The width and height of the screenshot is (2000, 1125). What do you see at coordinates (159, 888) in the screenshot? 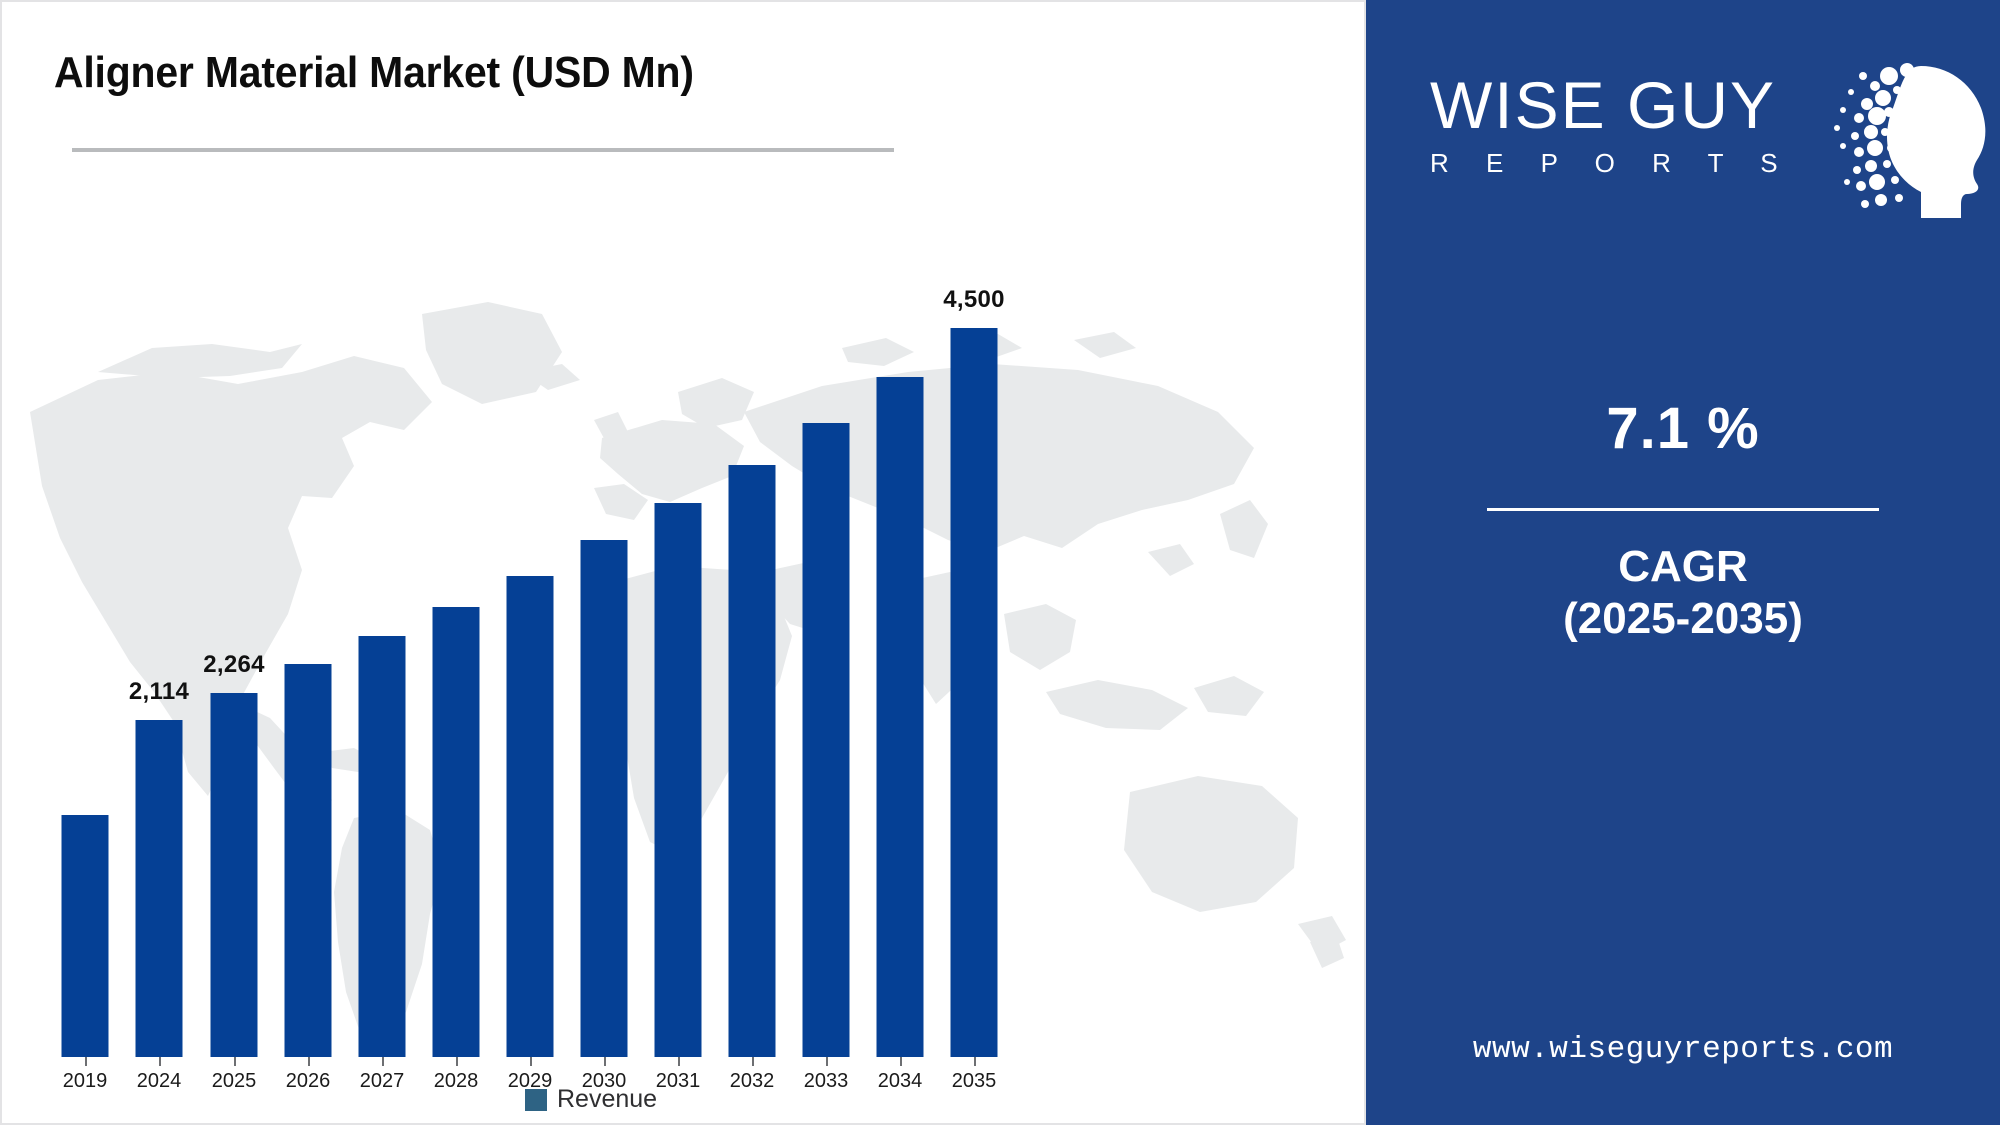
I see `bar-2024` at bounding box center [159, 888].